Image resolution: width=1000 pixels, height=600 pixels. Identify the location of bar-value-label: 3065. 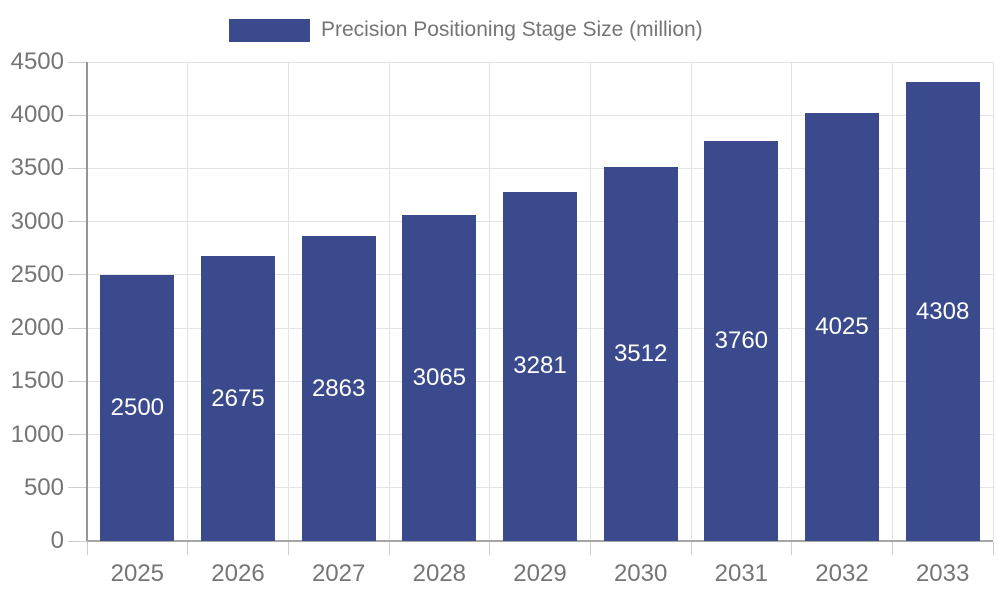
(439, 377).